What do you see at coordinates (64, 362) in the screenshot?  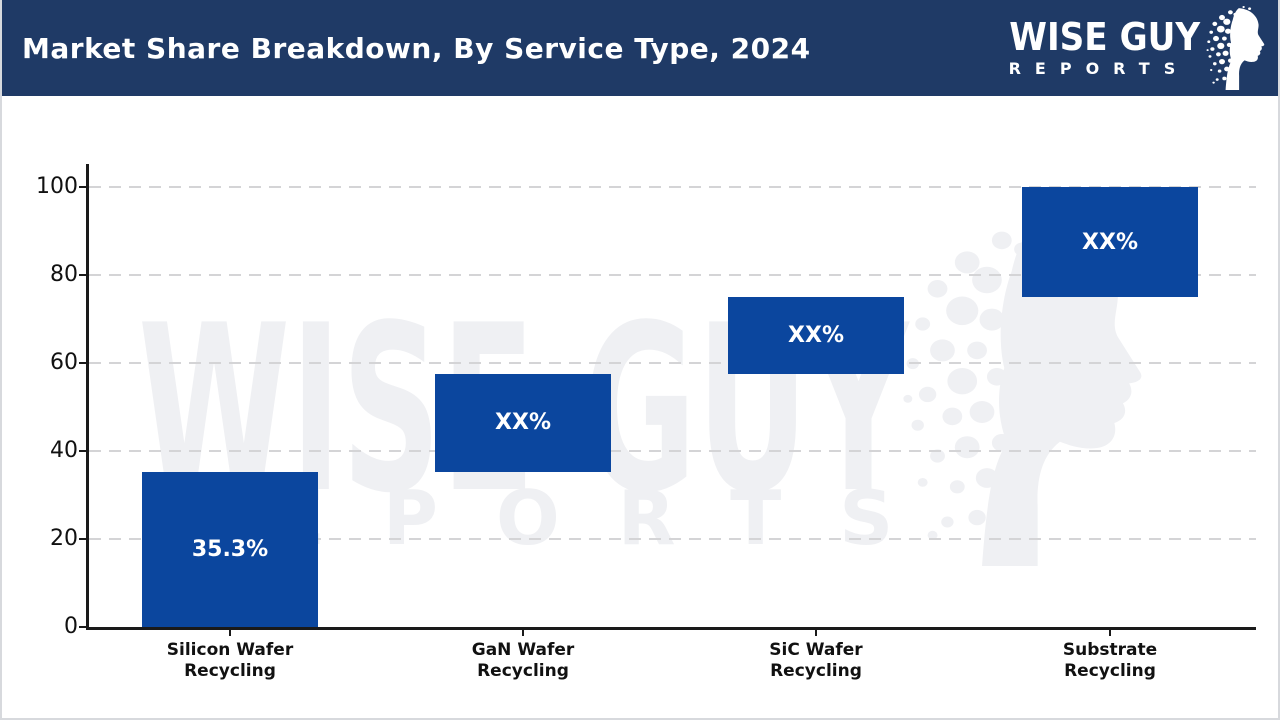 I see `y-tick-label: 60` at bounding box center [64, 362].